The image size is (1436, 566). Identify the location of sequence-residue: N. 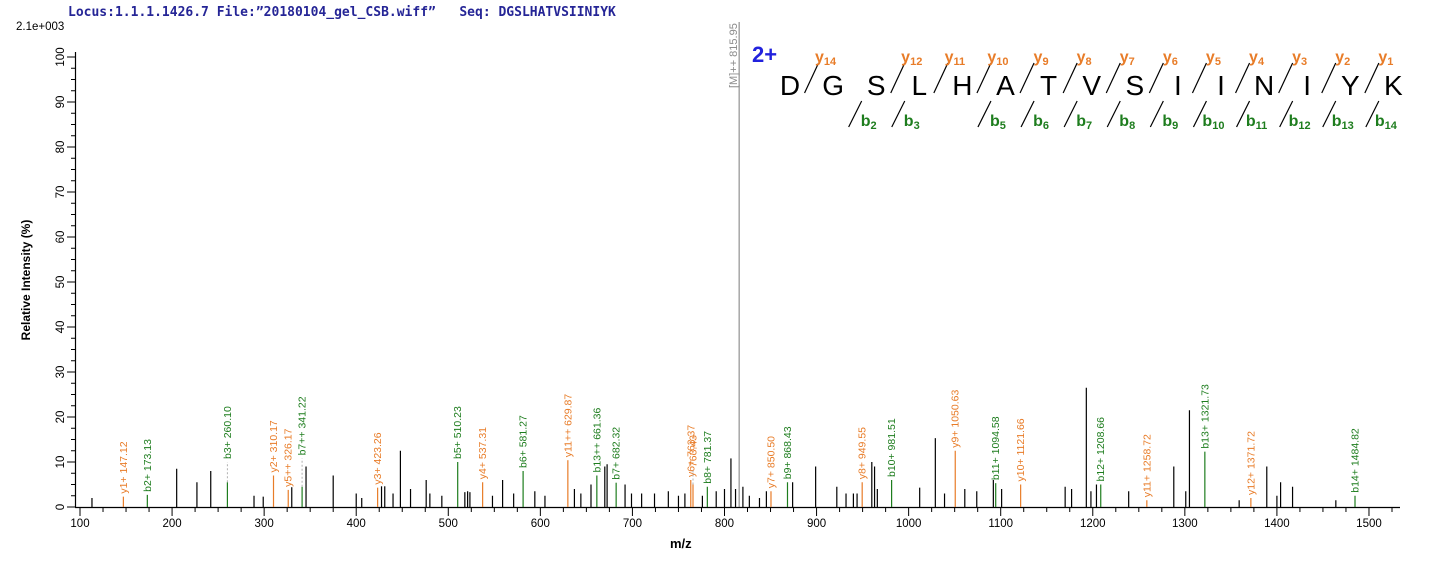
(1264, 85).